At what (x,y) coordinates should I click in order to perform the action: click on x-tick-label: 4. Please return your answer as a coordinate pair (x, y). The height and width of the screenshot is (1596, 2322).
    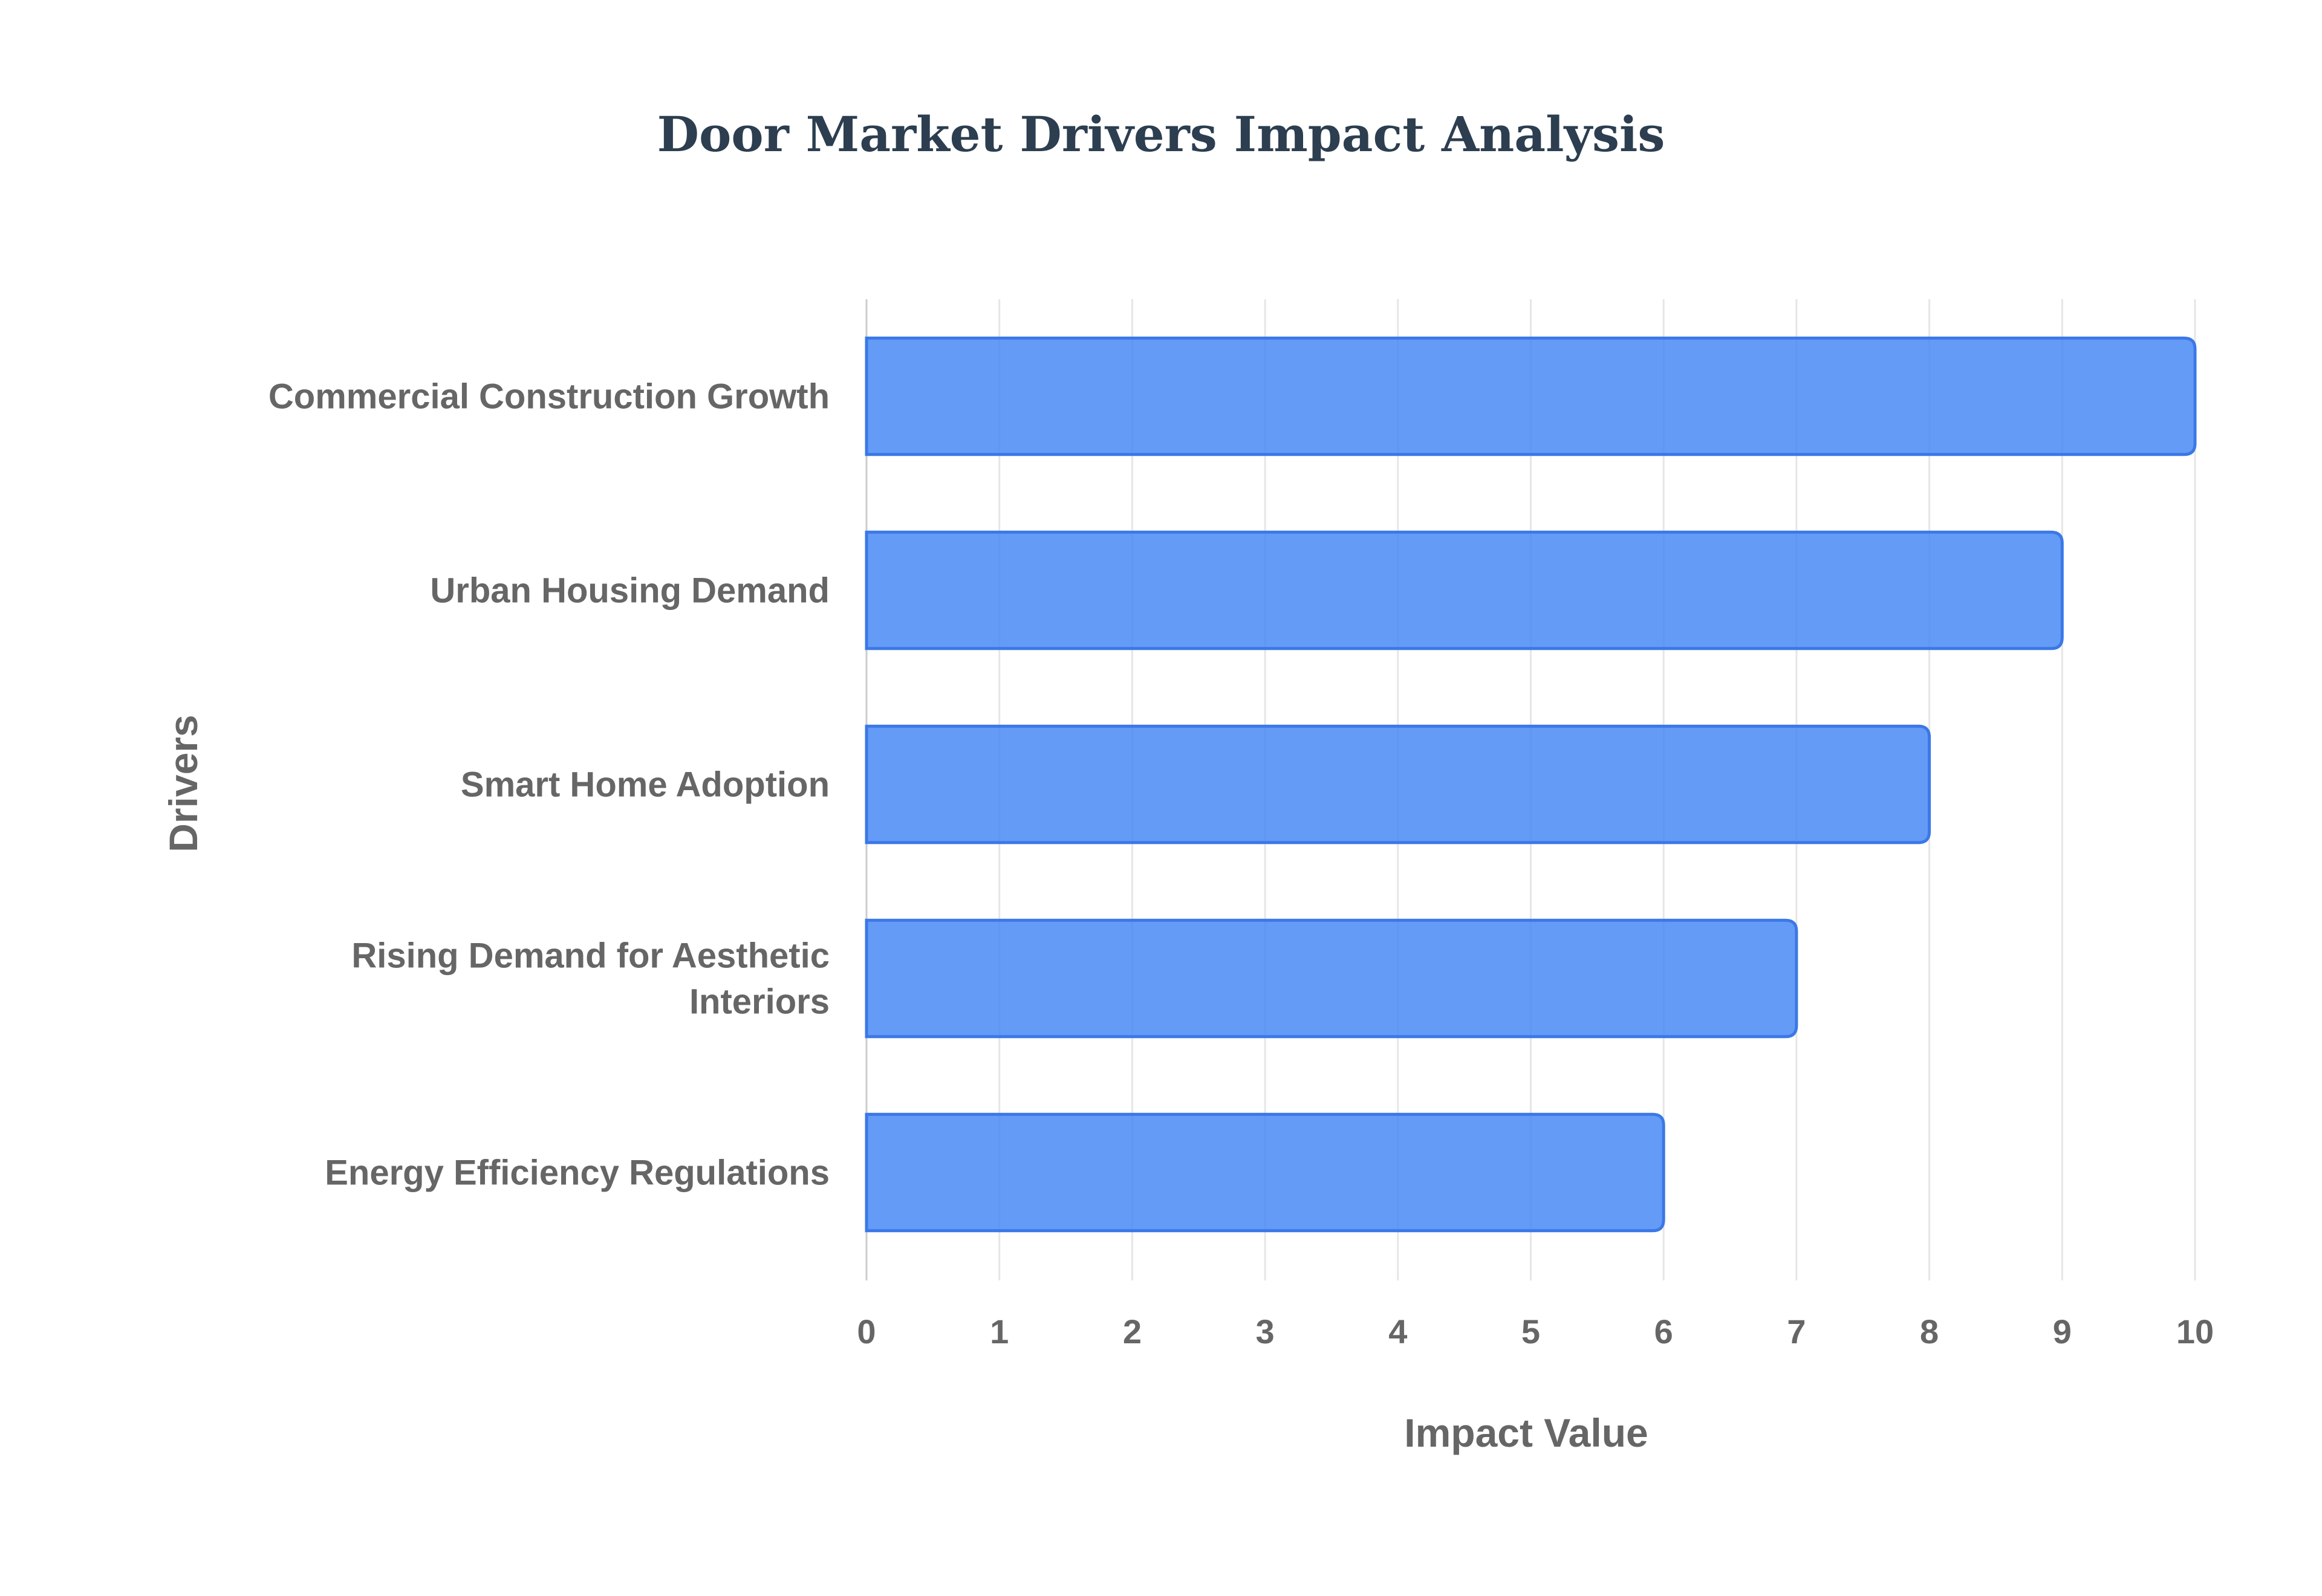
    Looking at the image, I should click on (1397, 1331).